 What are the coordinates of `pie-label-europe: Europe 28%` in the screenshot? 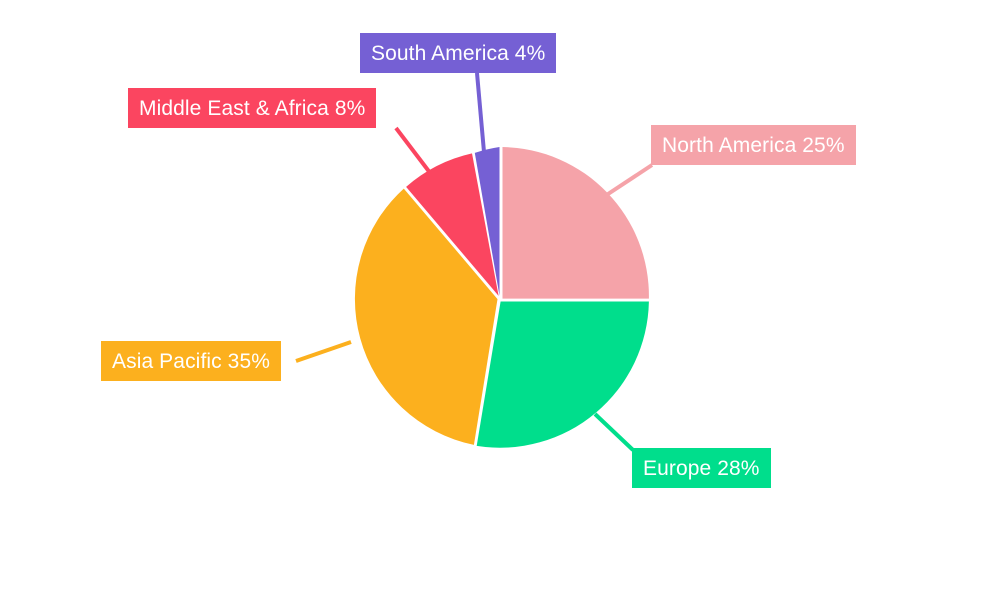 It's located at (701, 468).